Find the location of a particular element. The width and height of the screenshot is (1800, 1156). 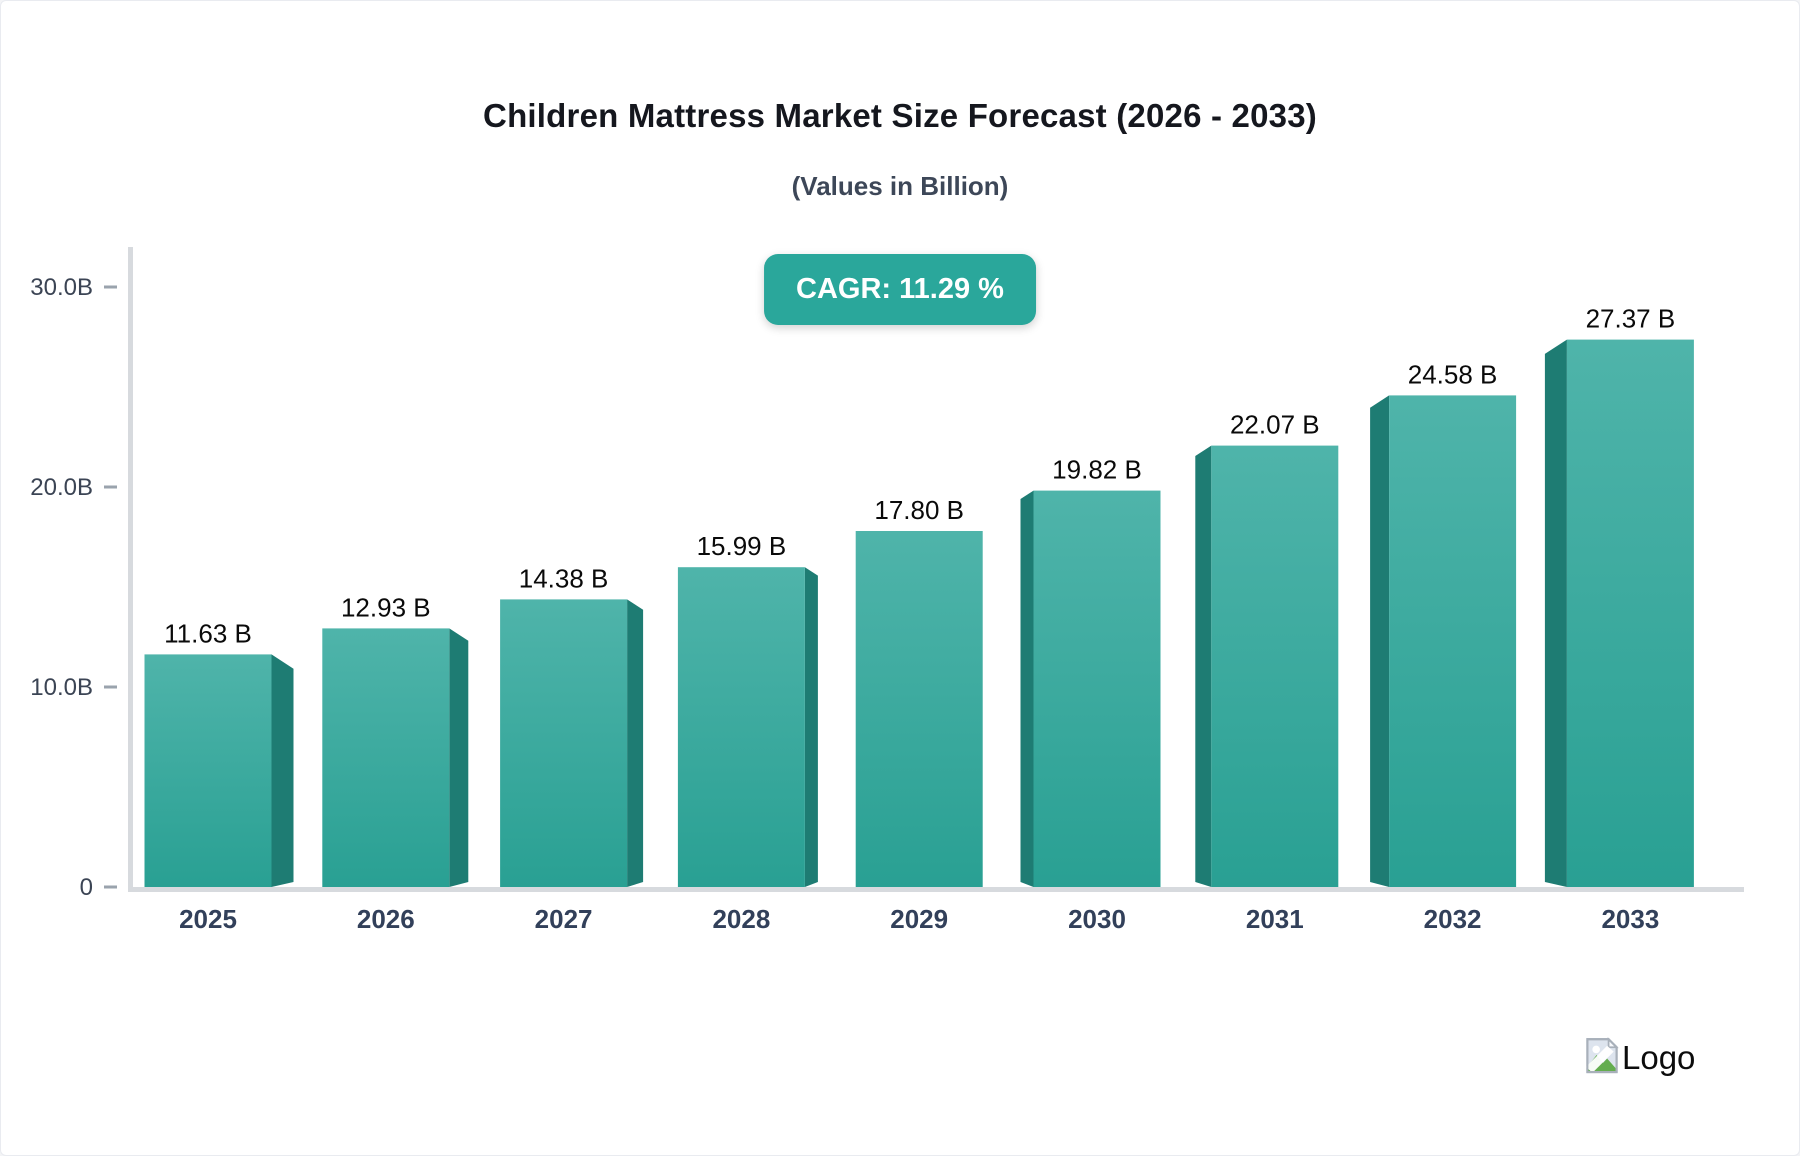

y-axis-label-10.0B: 10.0B is located at coordinates (61, 687).